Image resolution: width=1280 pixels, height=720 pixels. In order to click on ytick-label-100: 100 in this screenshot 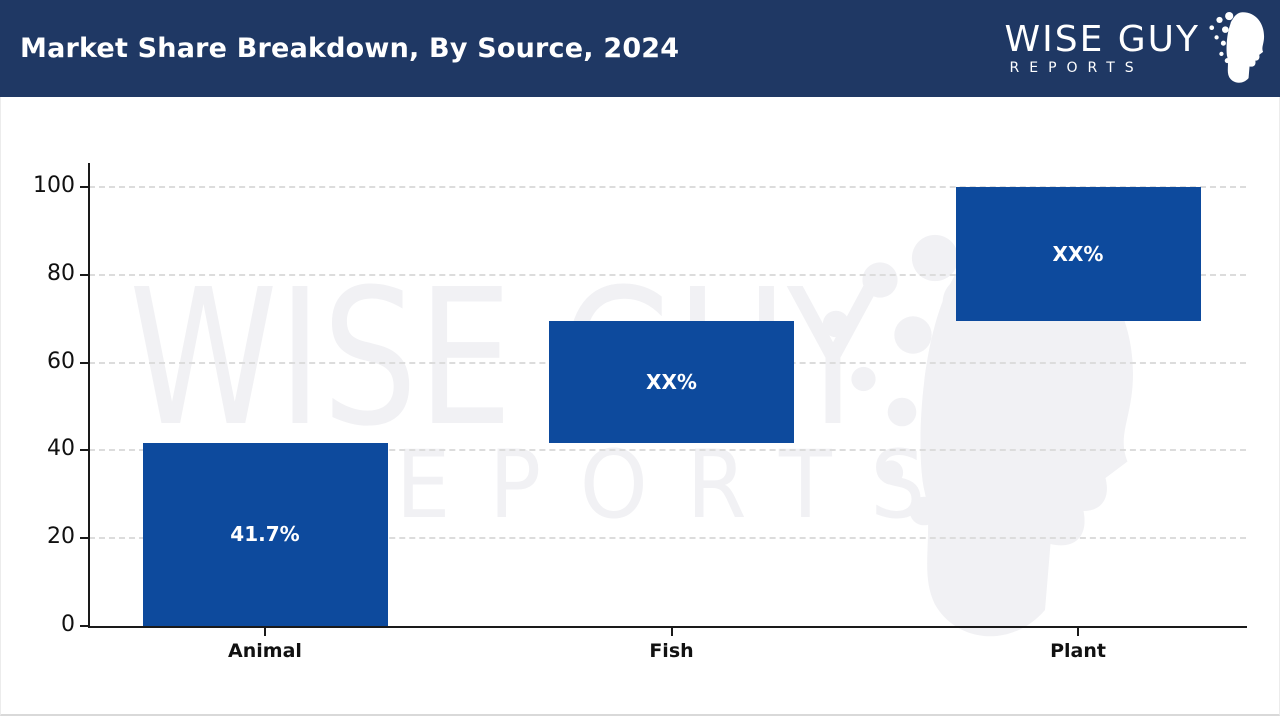, I will do `click(54, 185)`.